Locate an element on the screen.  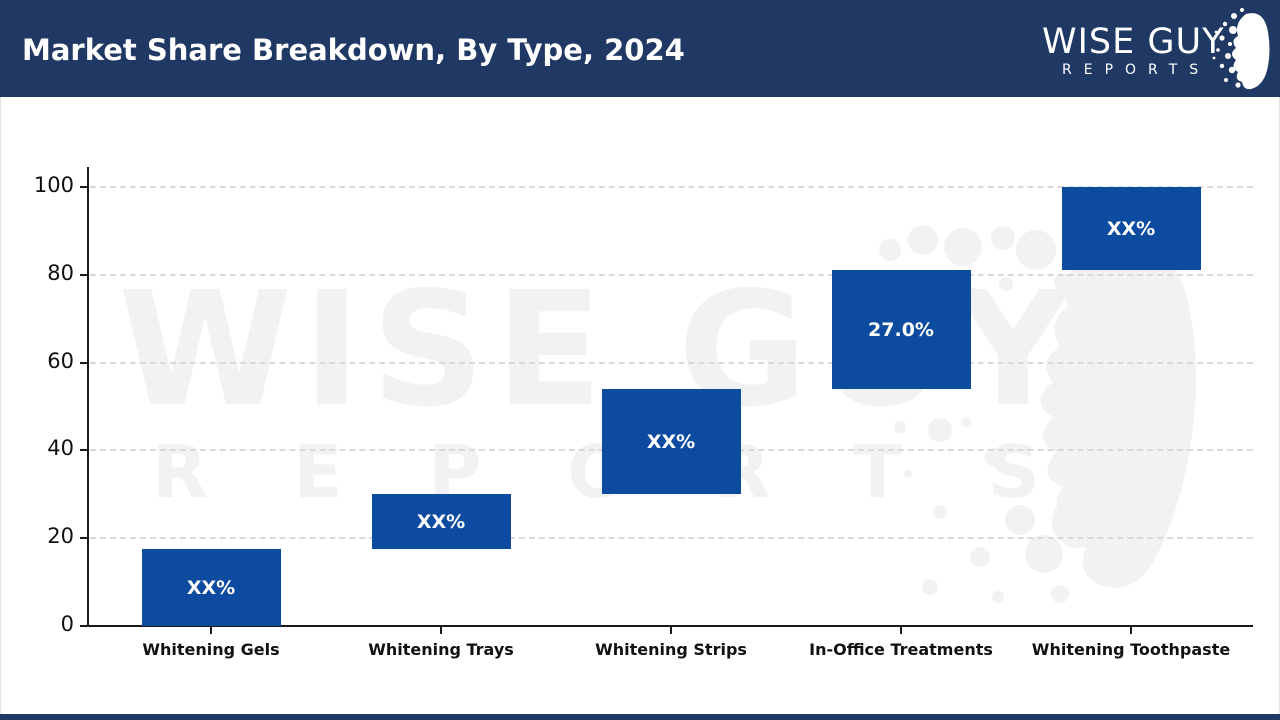
y-axis is located at coordinates (88, 397).